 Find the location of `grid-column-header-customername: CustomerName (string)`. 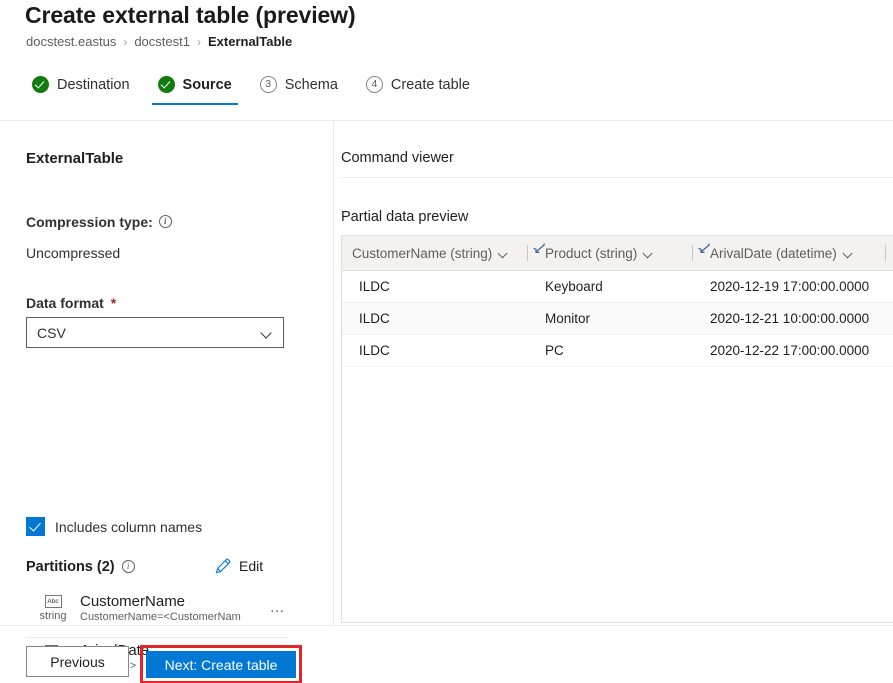

grid-column-header-customername: CustomerName (string) is located at coordinates (434, 253).